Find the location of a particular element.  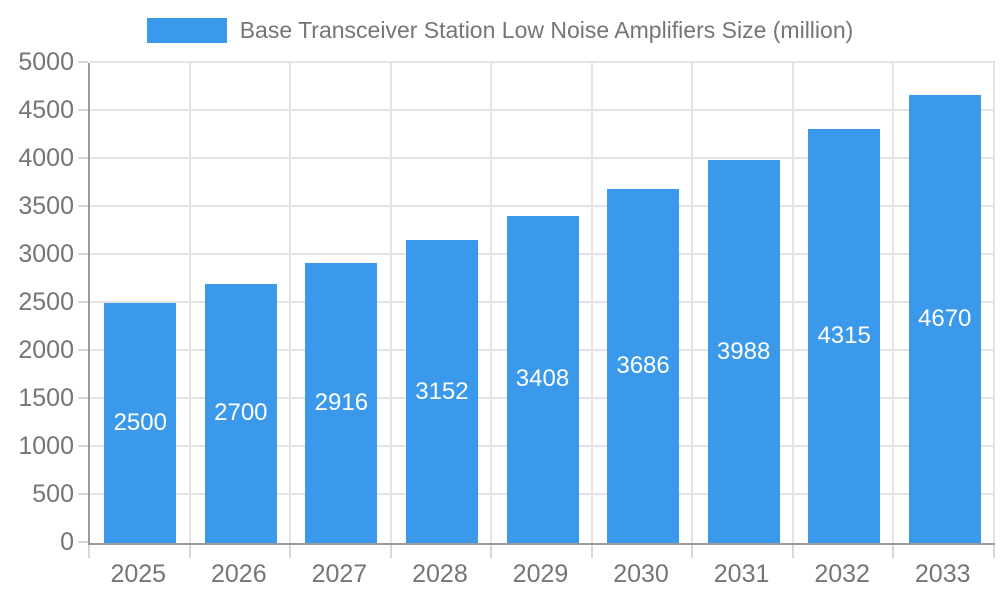

bar: 3988 is located at coordinates (743, 351).